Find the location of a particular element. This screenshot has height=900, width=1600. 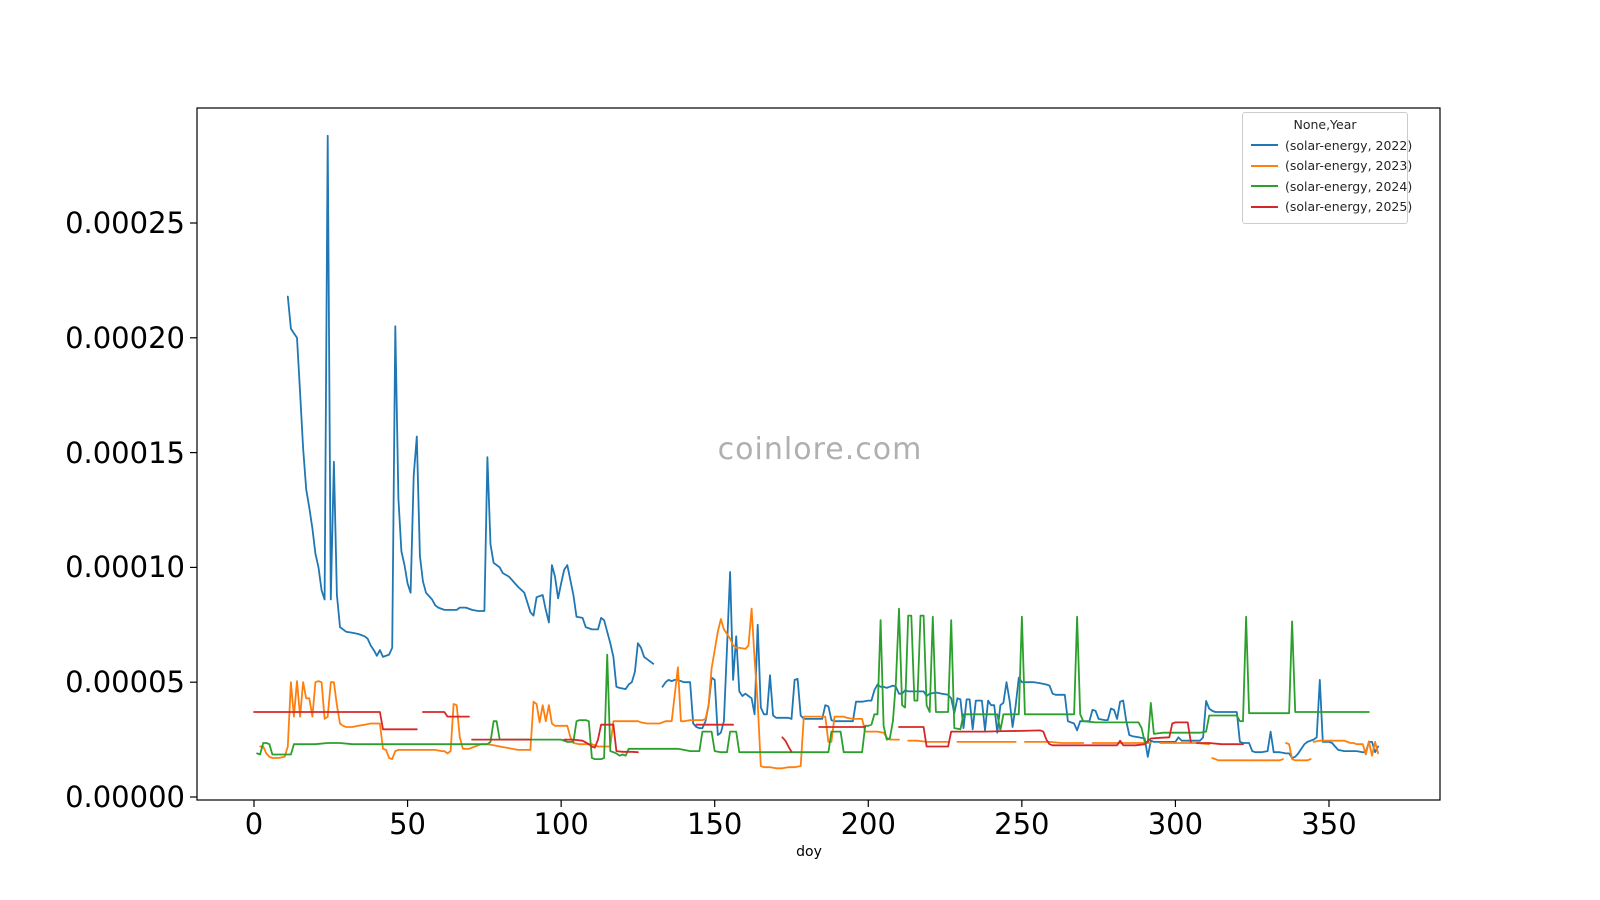

legend-entry-label: (solar-energy, 2023) is located at coordinates (1349, 166).